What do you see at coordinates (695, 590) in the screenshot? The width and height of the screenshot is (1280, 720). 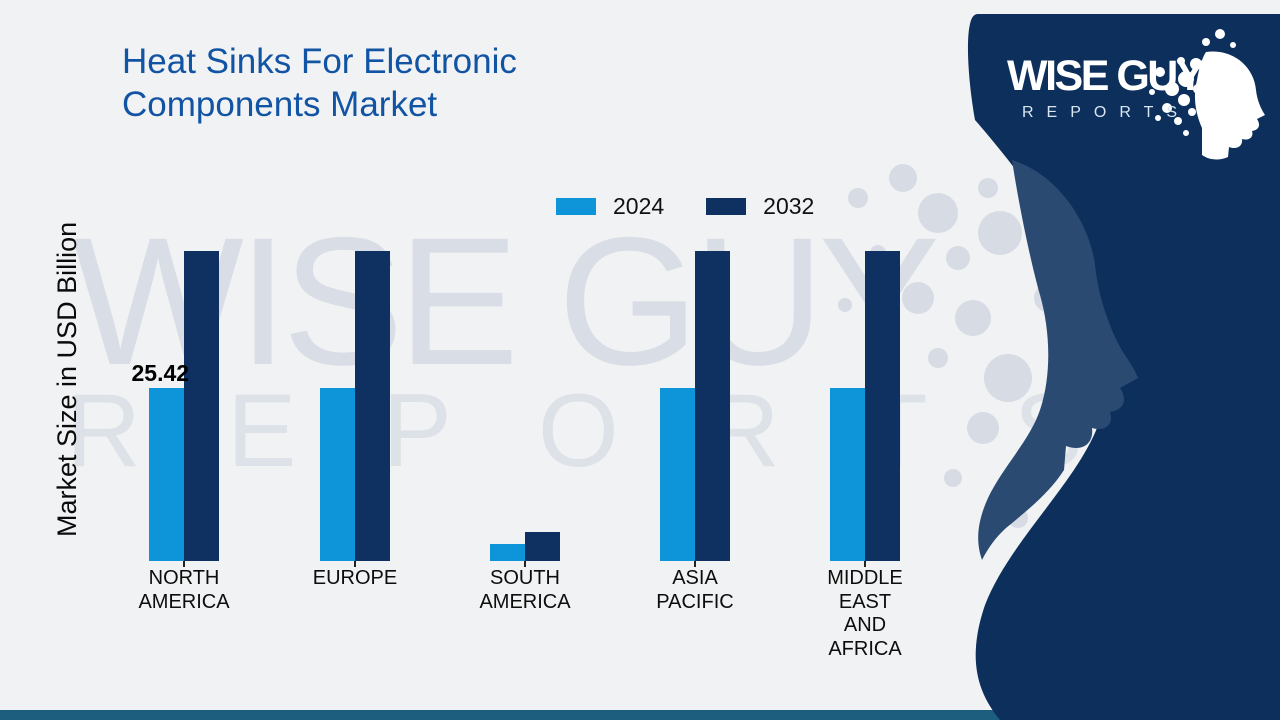 I see `category-label-asia-pacific: ASIA PACIFIC` at bounding box center [695, 590].